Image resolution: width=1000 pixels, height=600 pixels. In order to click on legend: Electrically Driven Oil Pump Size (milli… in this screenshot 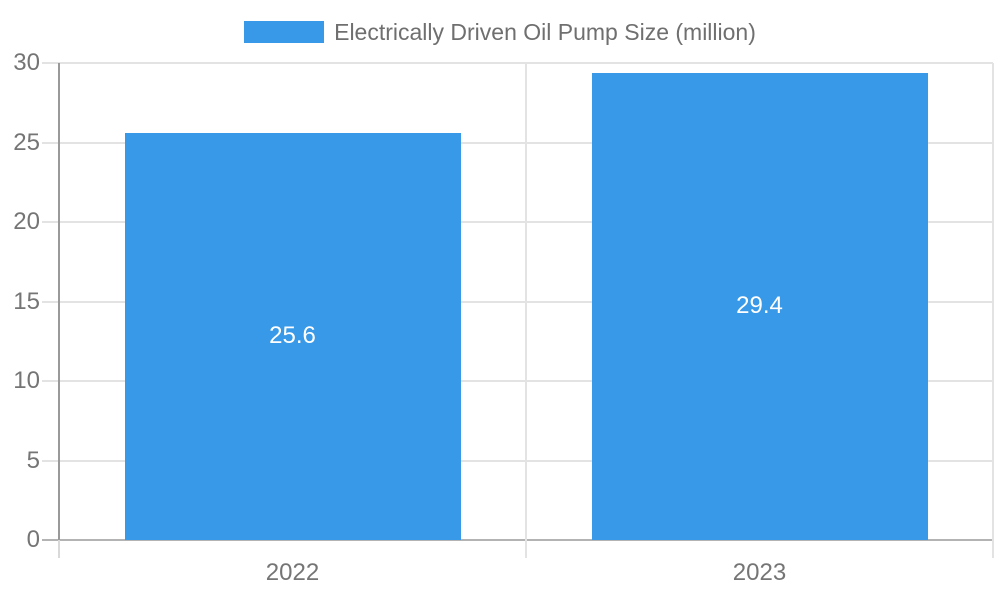, I will do `click(500, 32)`.